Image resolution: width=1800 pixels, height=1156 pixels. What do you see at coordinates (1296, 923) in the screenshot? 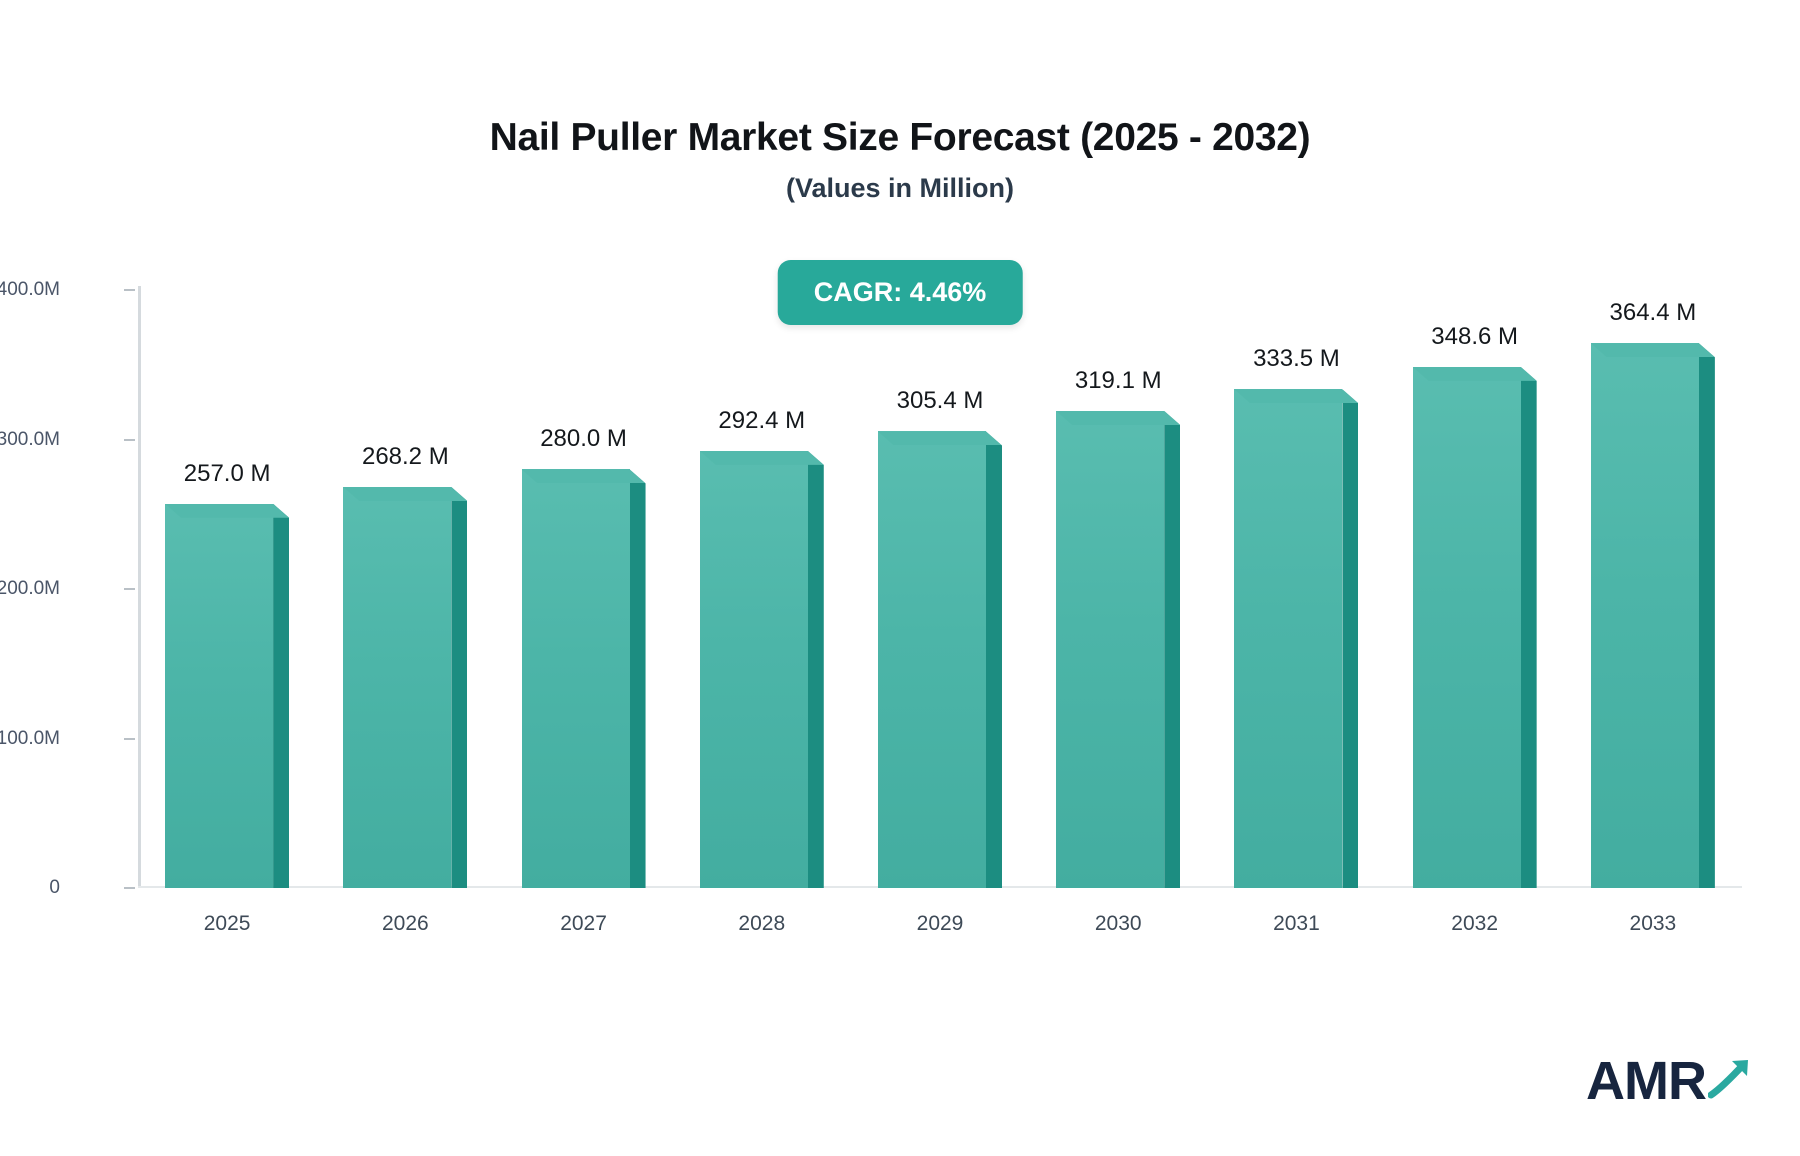
I see `x-axis-tick-label: 2031` at bounding box center [1296, 923].